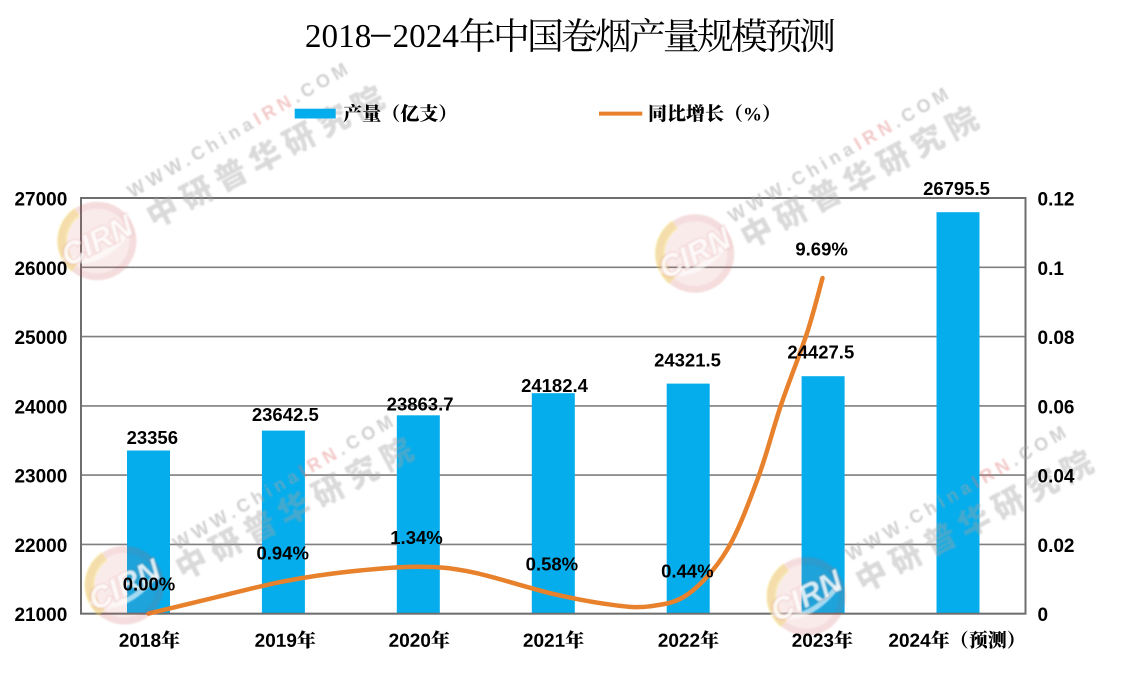  Describe the element at coordinates (40, 200) in the screenshot. I see `svg-text: 27000` at that location.